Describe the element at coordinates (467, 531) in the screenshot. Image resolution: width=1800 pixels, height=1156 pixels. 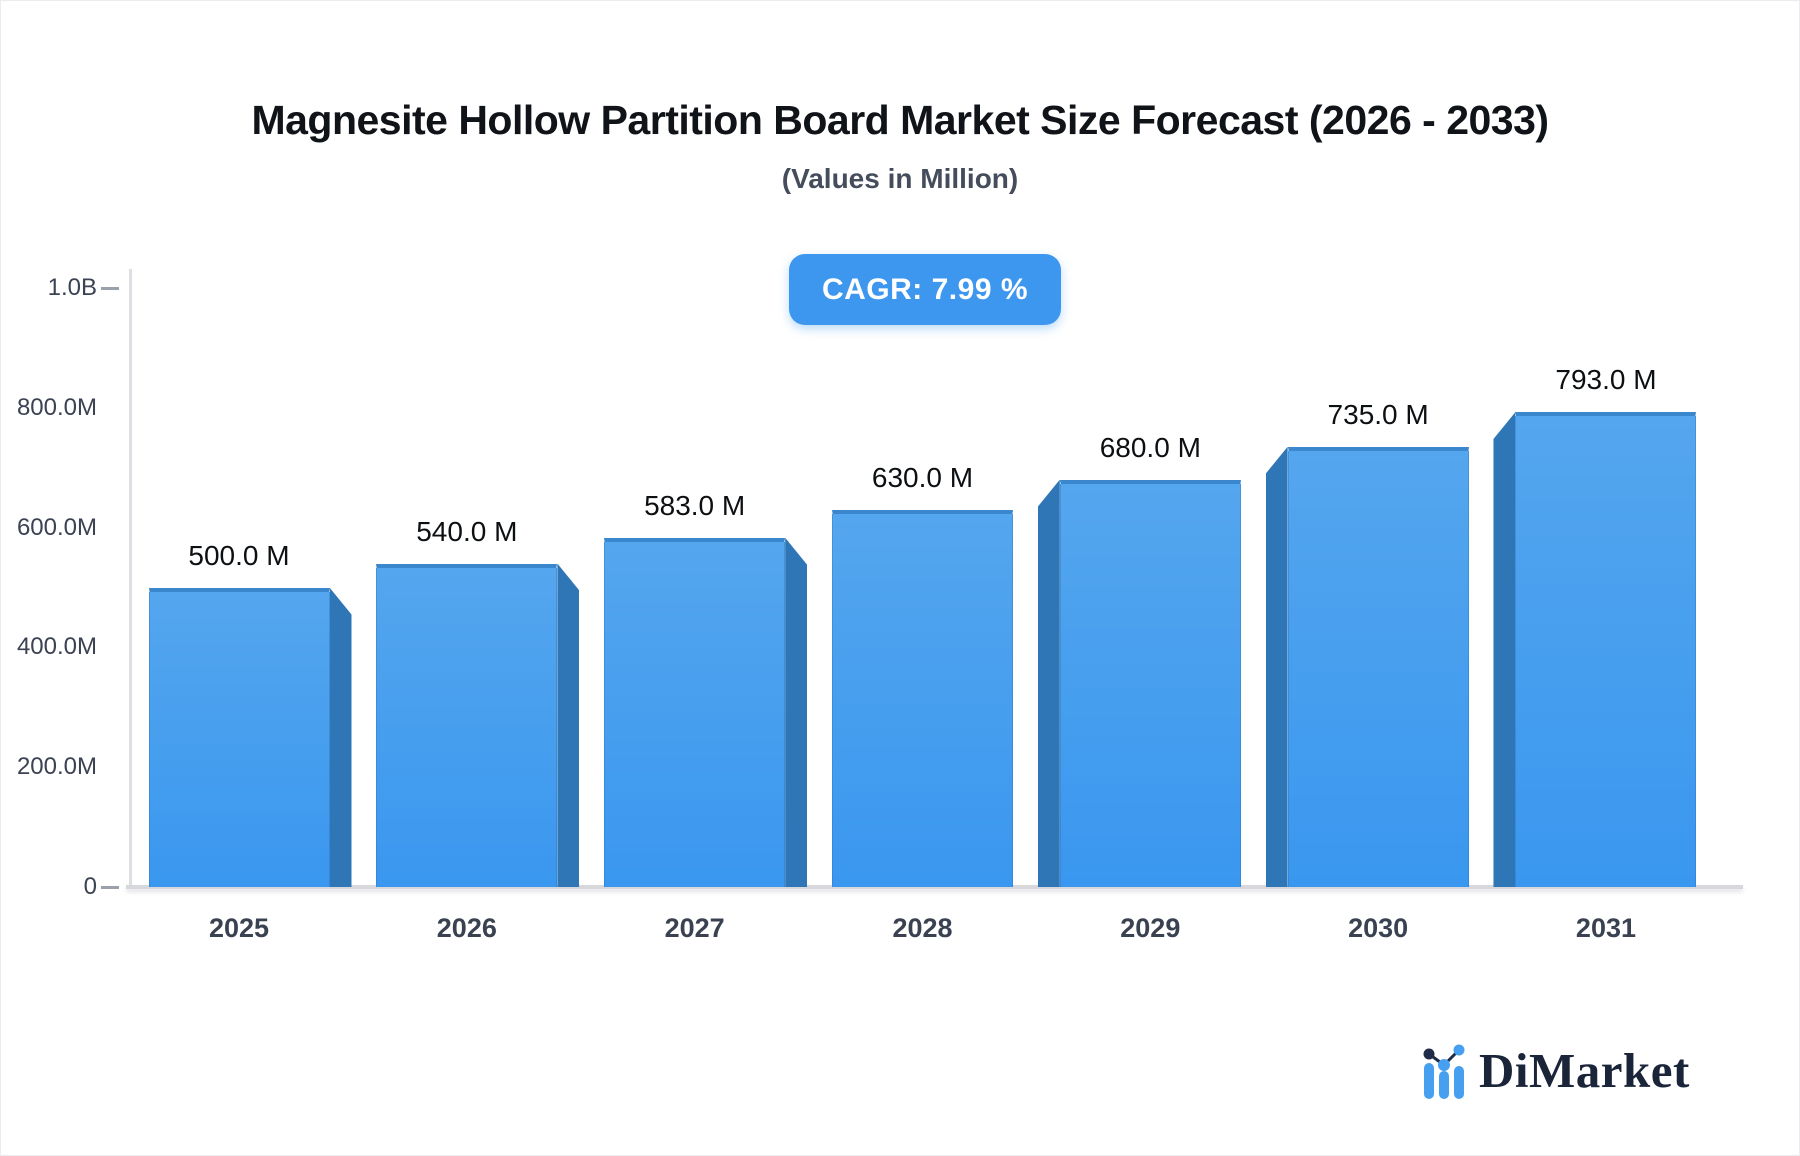
I see `bar-value-label: 540.0 M` at that location.